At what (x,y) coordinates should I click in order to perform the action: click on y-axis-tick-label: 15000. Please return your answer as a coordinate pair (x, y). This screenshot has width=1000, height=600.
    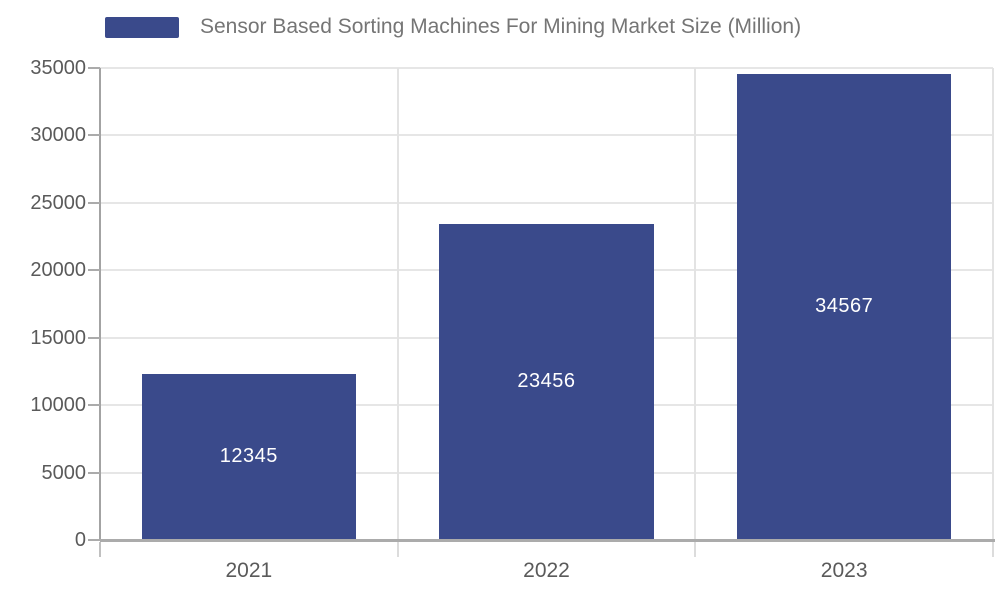
    Looking at the image, I should click on (58, 337).